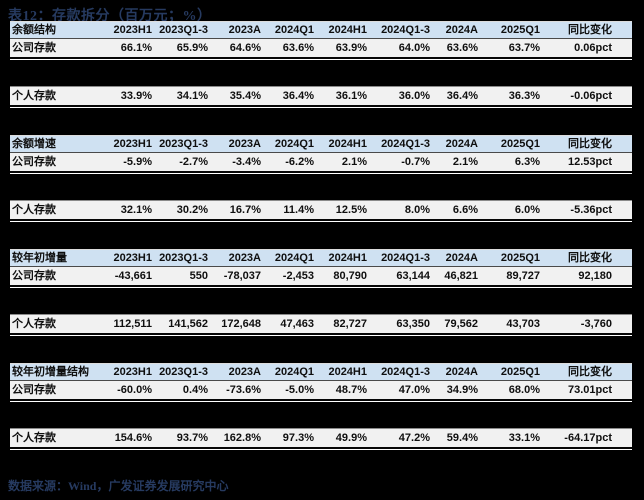  Describe the element at coordinates (298, 48) in the screenshot. I see `value-cell: 63.6%` at that location.